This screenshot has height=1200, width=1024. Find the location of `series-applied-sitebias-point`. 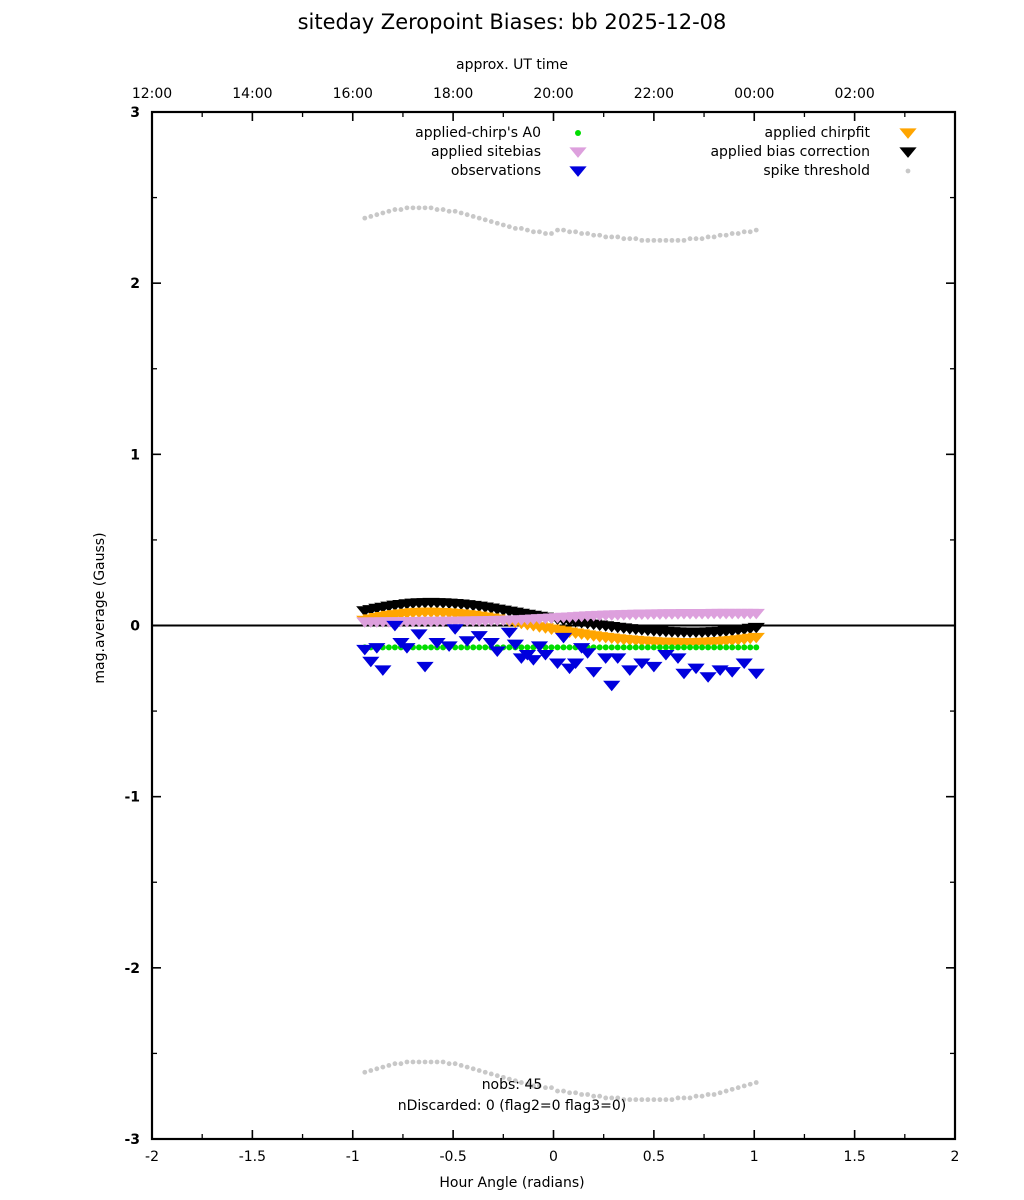

series-applied-sitebias-point is located at coordinates (756, 614).